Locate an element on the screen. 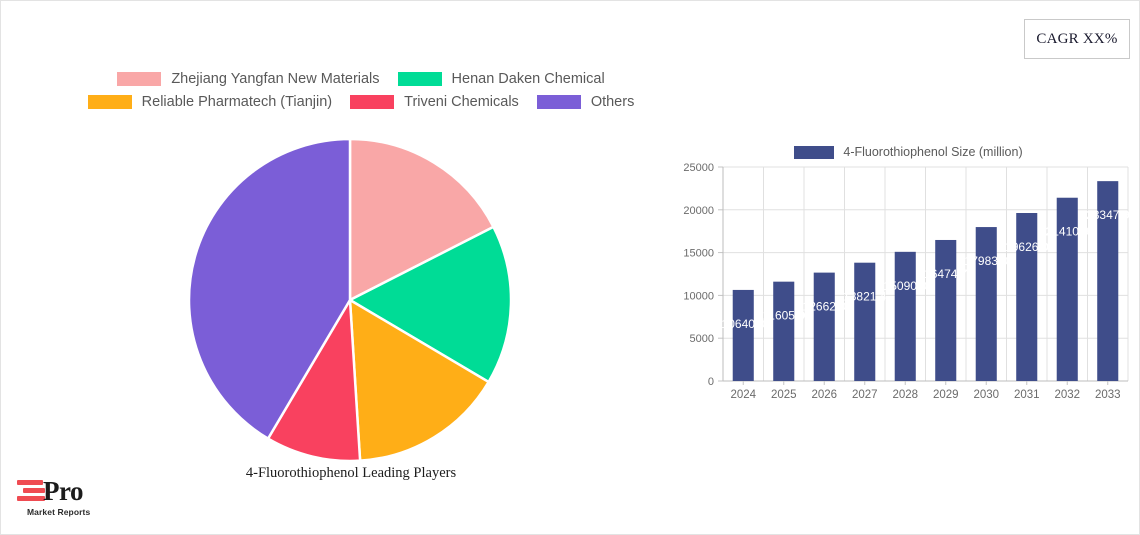 The image size is (1140, 535). x-axis-tick-label: 2030 is located at coordinates (986, 395).